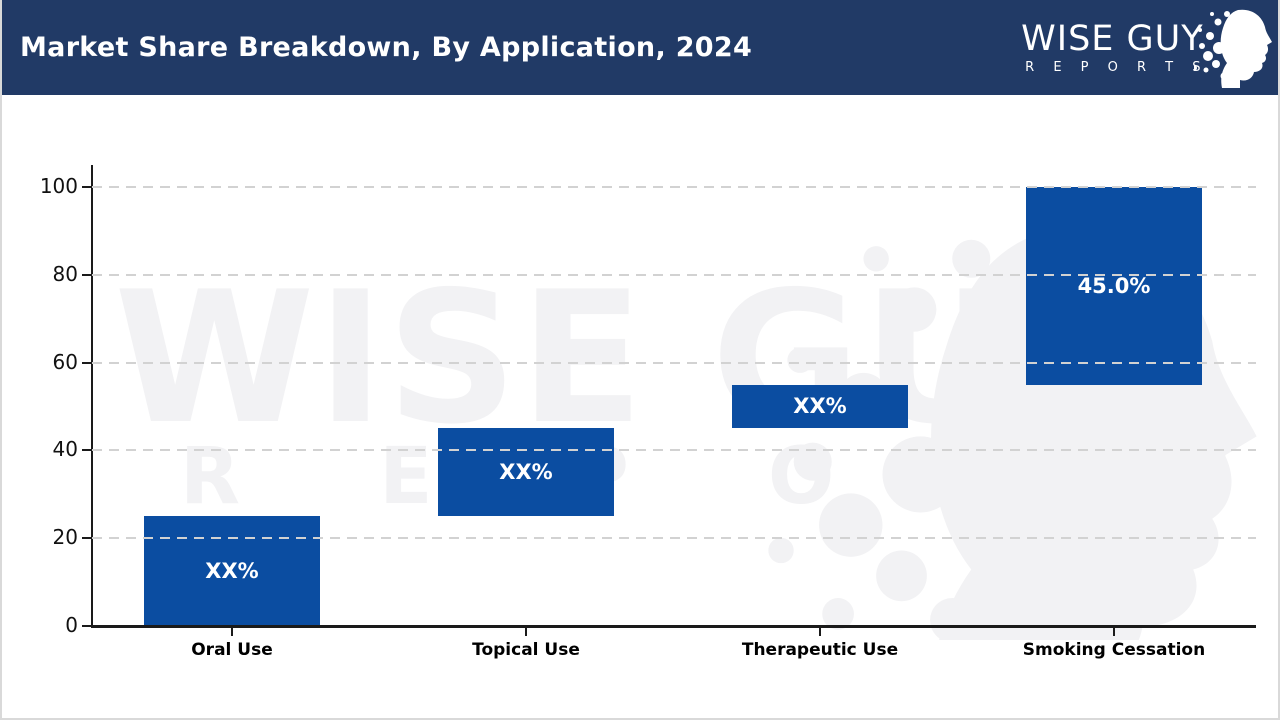 The width and height of the screenshot is (1280, 720). I want to click on wise-guy-logo: WISE GUY R E P O R T S, so click(1148, 48).